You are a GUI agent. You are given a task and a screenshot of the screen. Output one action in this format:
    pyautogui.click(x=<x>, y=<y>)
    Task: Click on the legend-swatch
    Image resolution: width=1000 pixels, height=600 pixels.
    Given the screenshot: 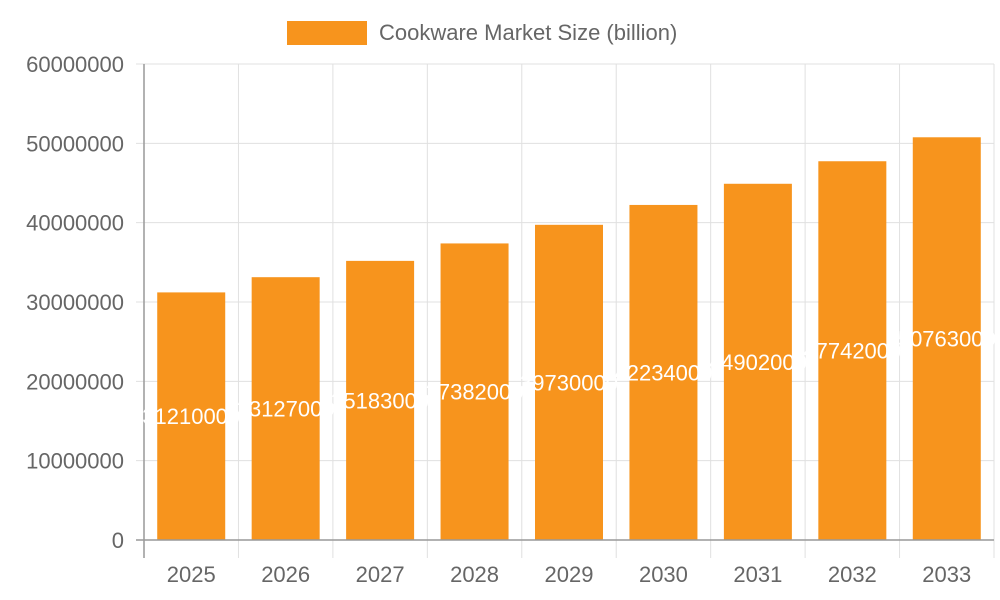 What is the action you would take?
    pyautogui.click(x=327, y=33)
    